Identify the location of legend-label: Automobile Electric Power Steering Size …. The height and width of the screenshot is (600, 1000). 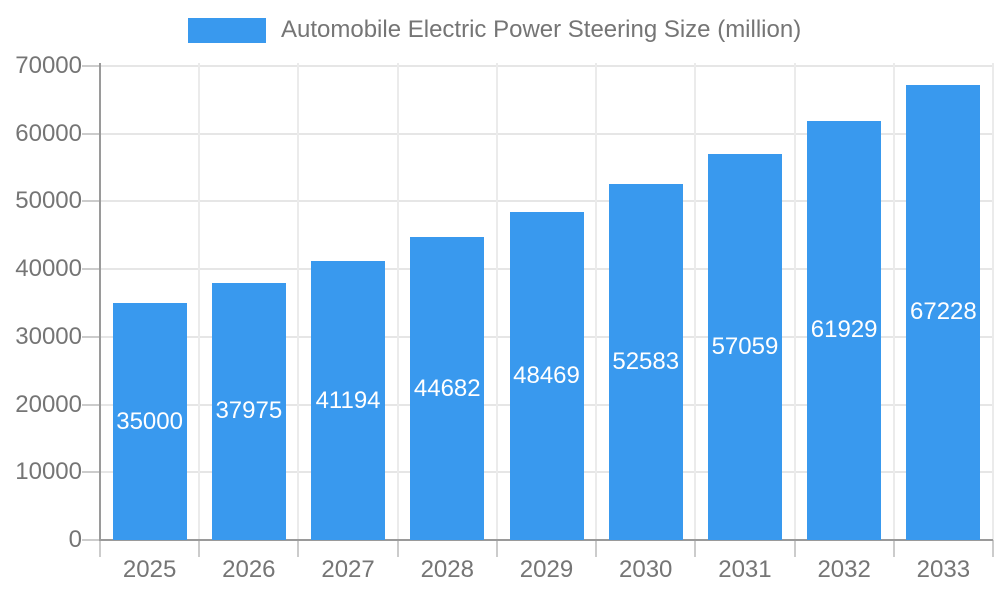
(541, 29).